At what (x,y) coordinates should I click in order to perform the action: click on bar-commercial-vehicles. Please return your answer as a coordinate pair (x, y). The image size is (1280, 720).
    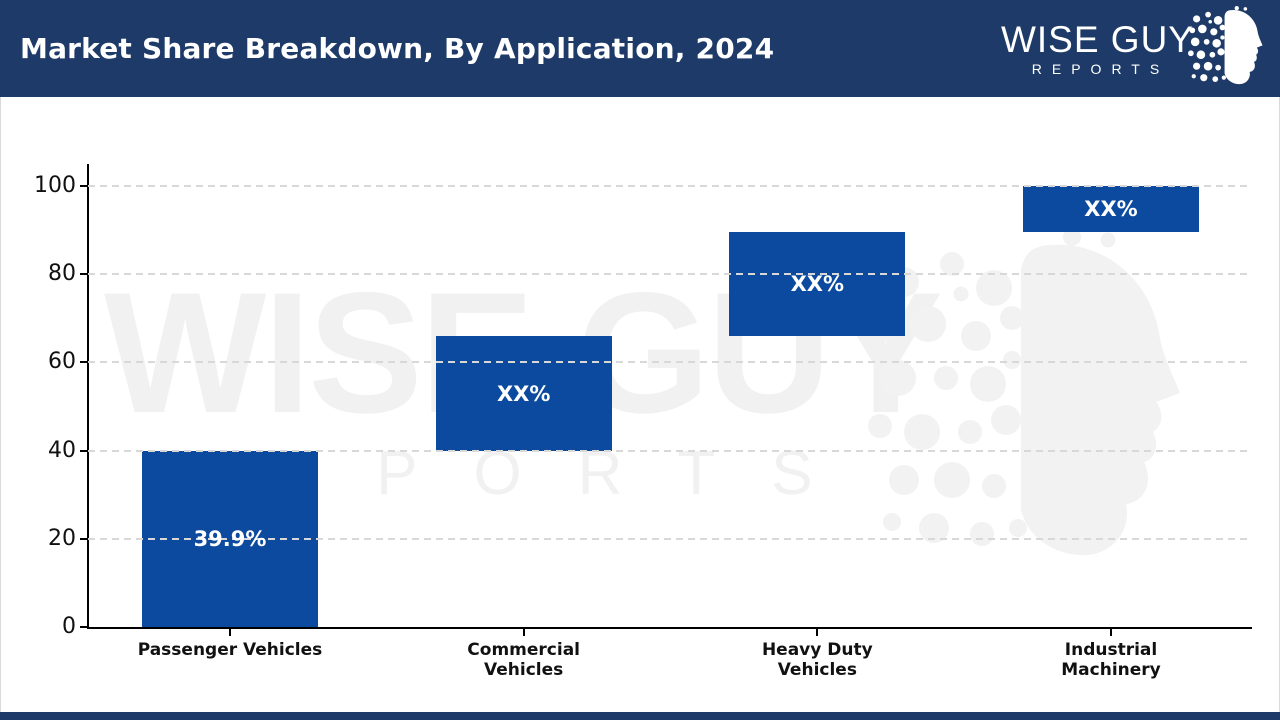
    Looking at the image, I should click on (523, 394).